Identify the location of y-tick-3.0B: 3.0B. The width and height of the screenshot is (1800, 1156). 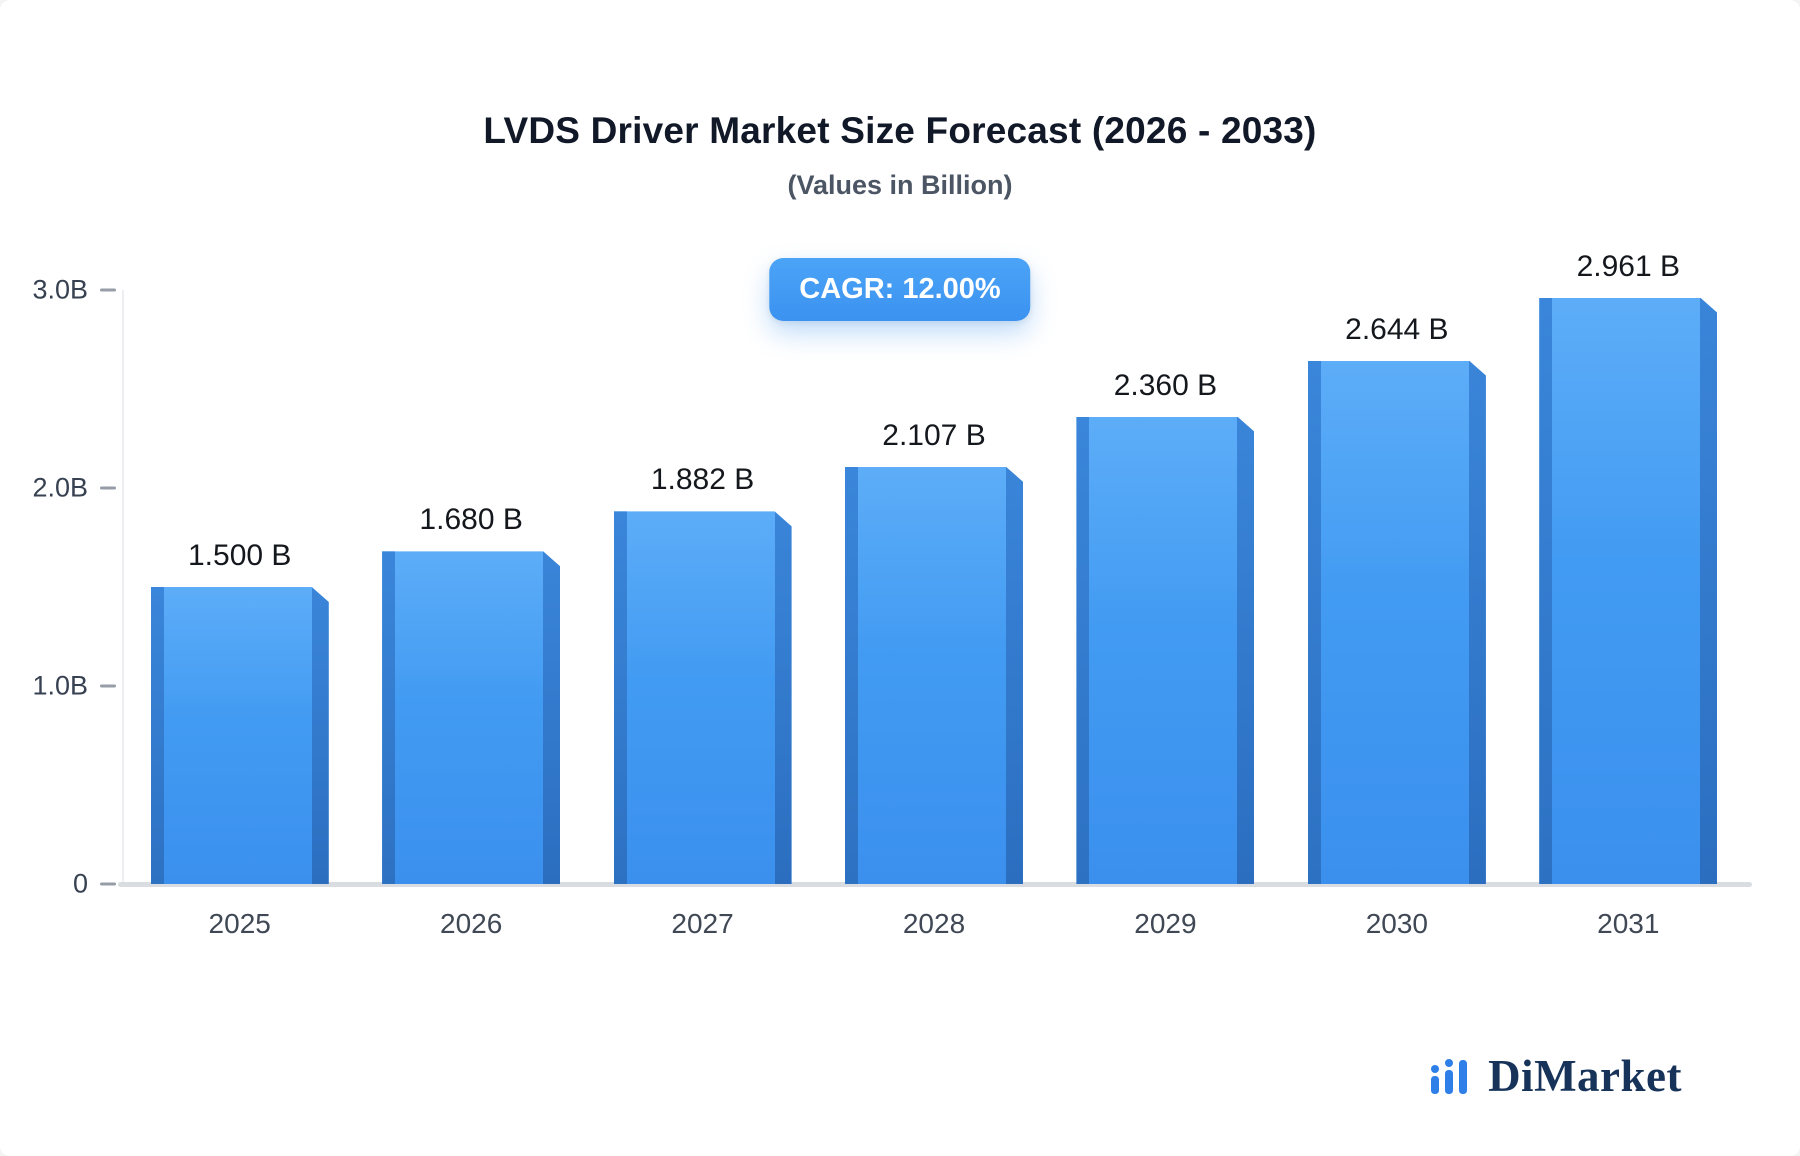
(74, 290).